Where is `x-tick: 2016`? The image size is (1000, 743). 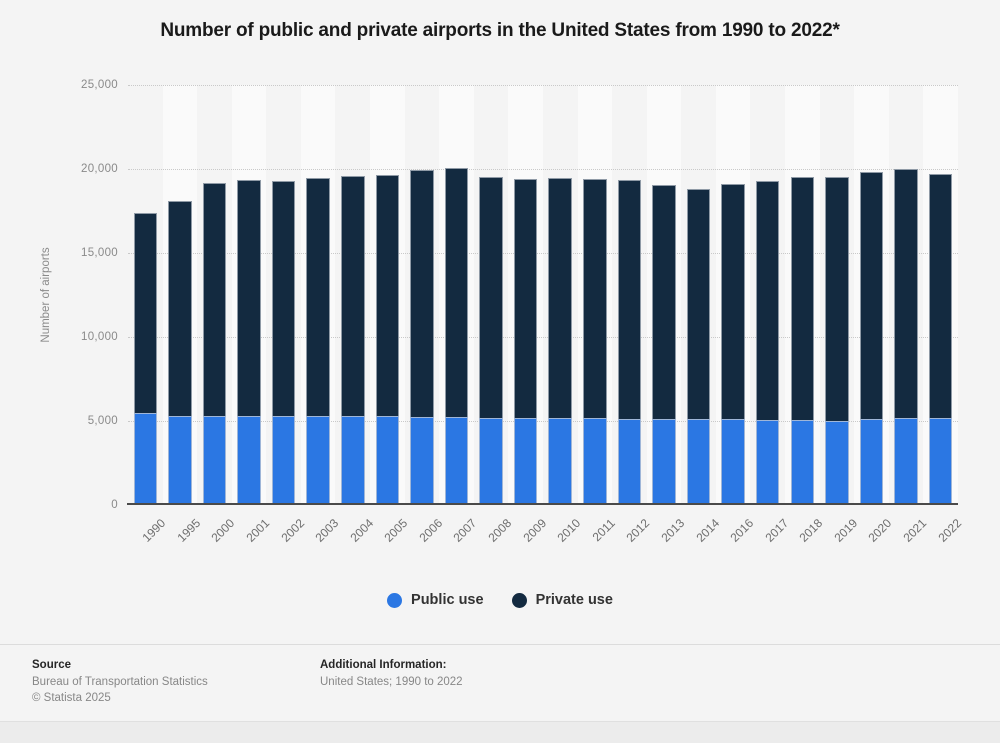 x-tick: 2016 is located at coordinates (736, 545).